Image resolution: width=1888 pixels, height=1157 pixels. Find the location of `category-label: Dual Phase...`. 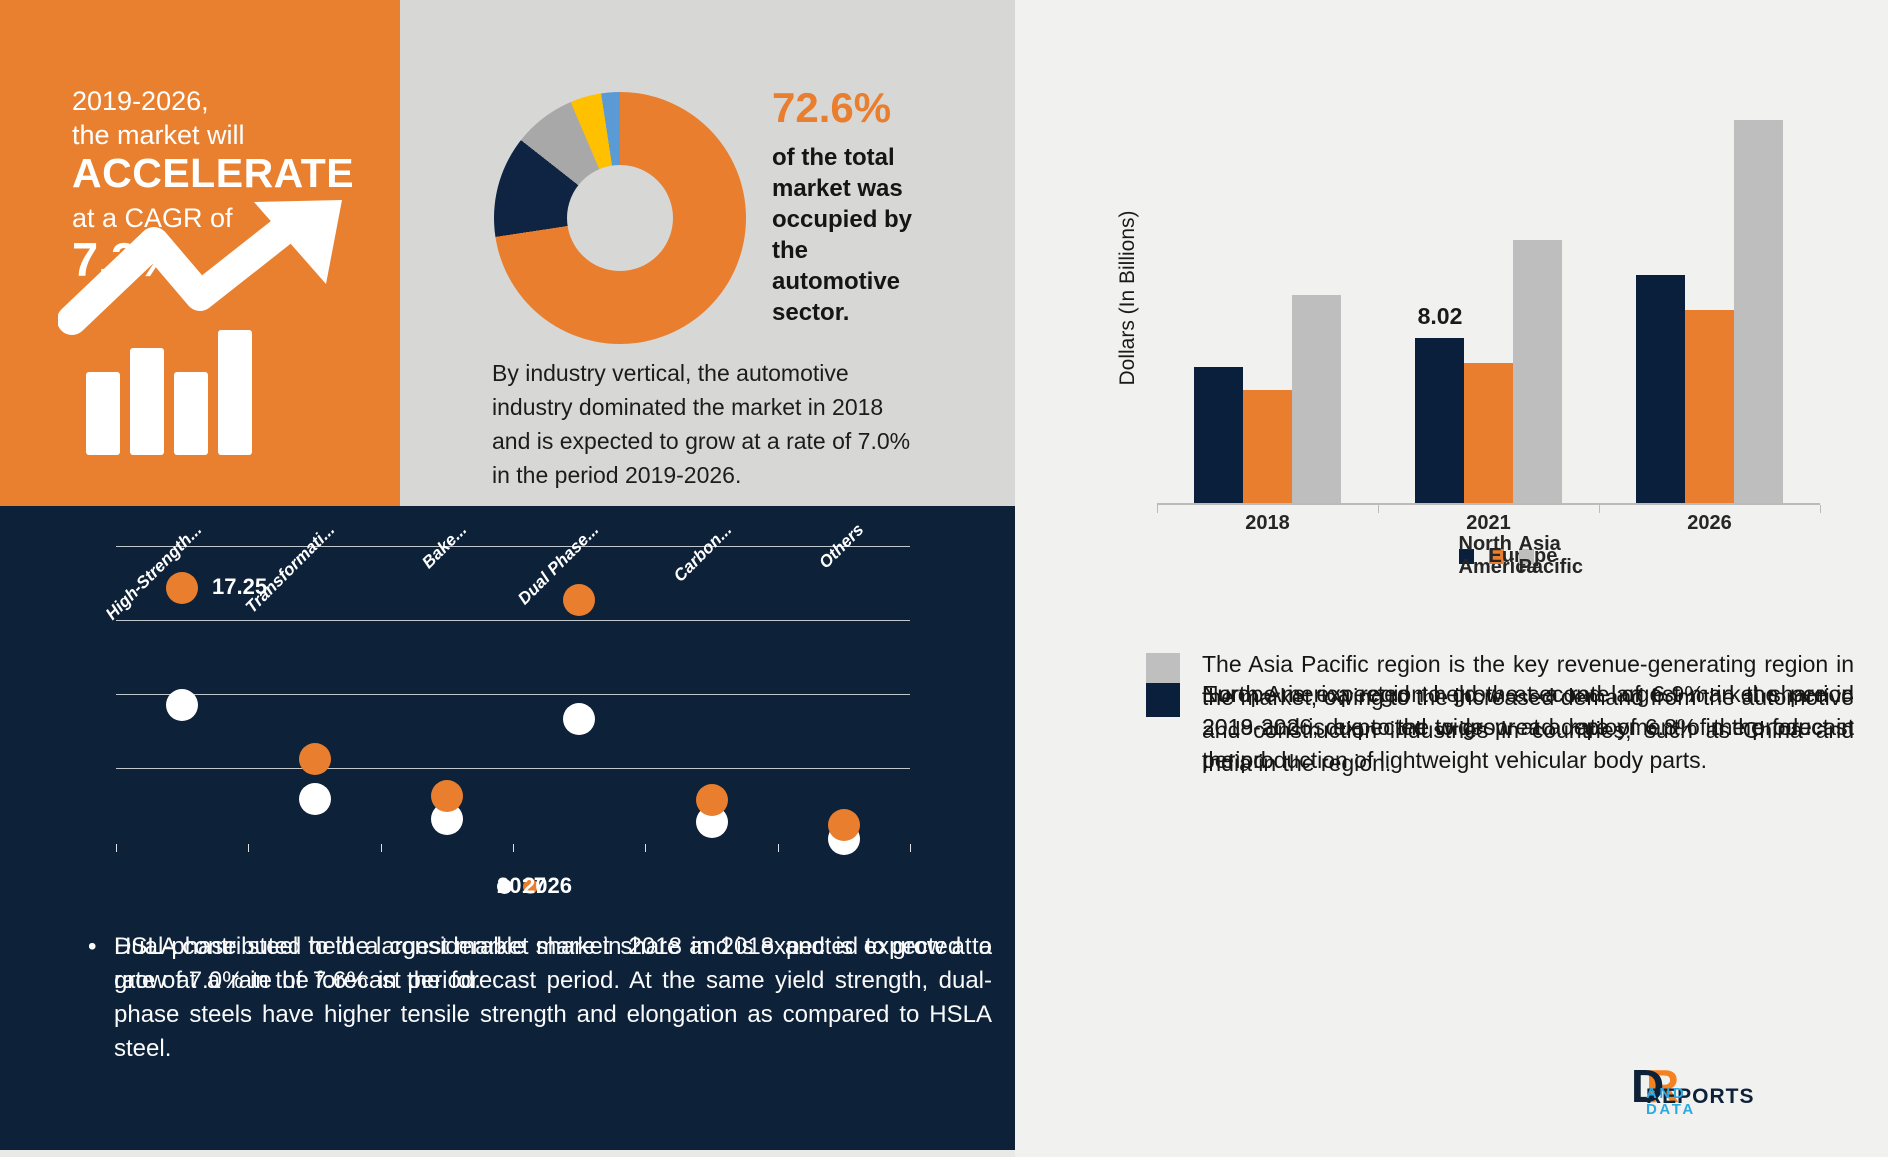

category-label: Dual Phase... is located at coordinates (558, 564).